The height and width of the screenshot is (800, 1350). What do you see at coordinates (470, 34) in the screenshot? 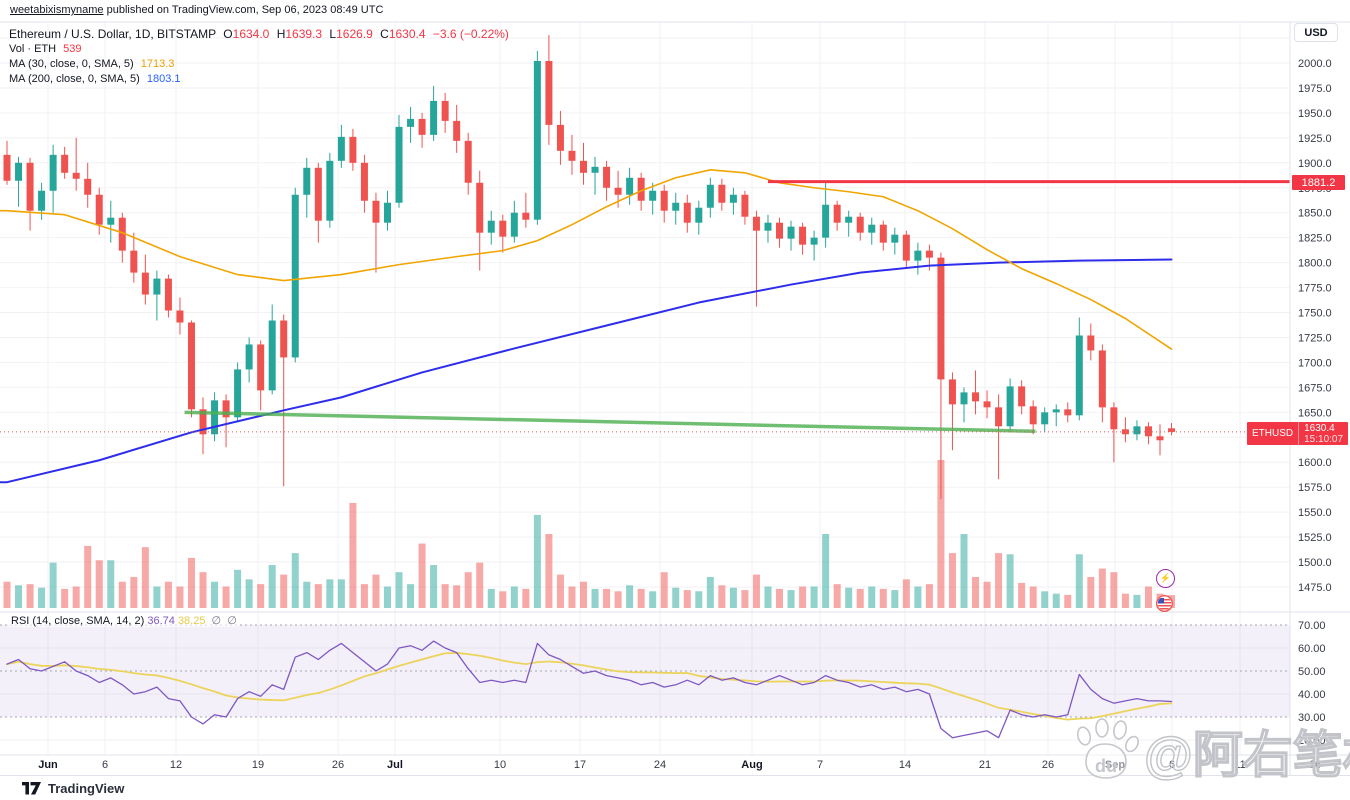
I see `change-value: −3.6 (−0.22%)` at bounding box center [470, 34].